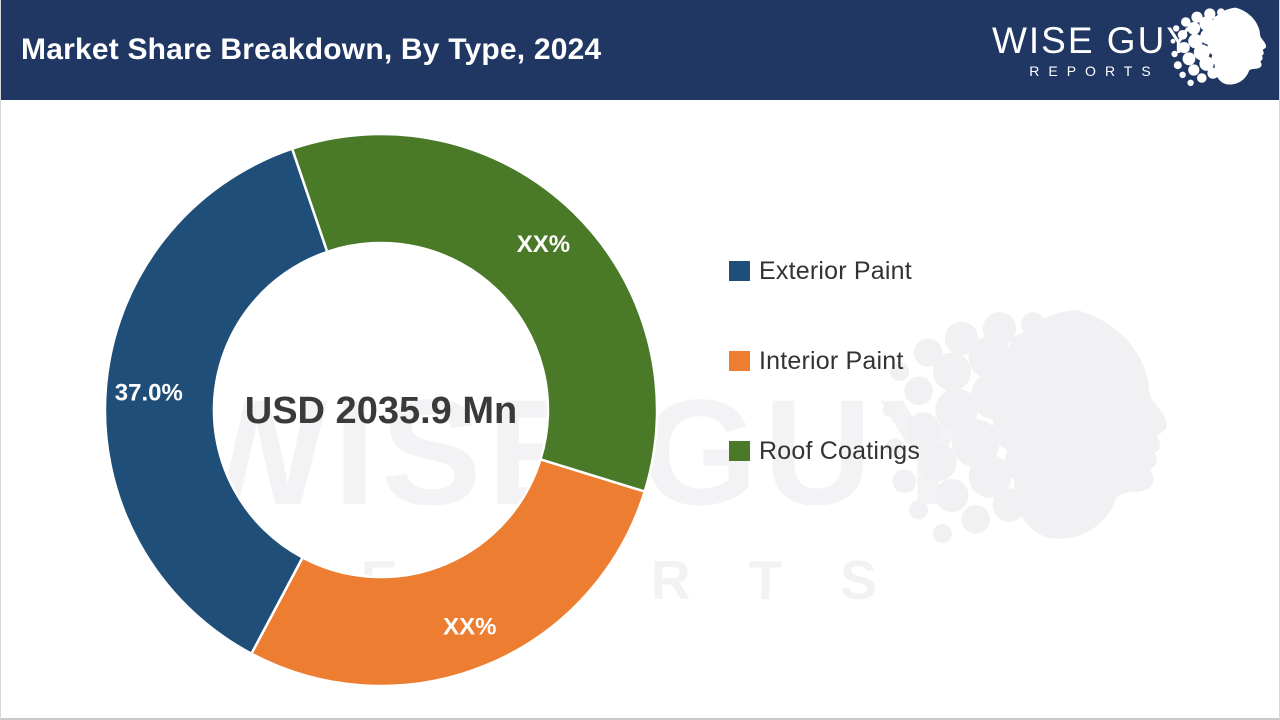  I want to click on legend-swatch-interior-paint, so click(739, 361).